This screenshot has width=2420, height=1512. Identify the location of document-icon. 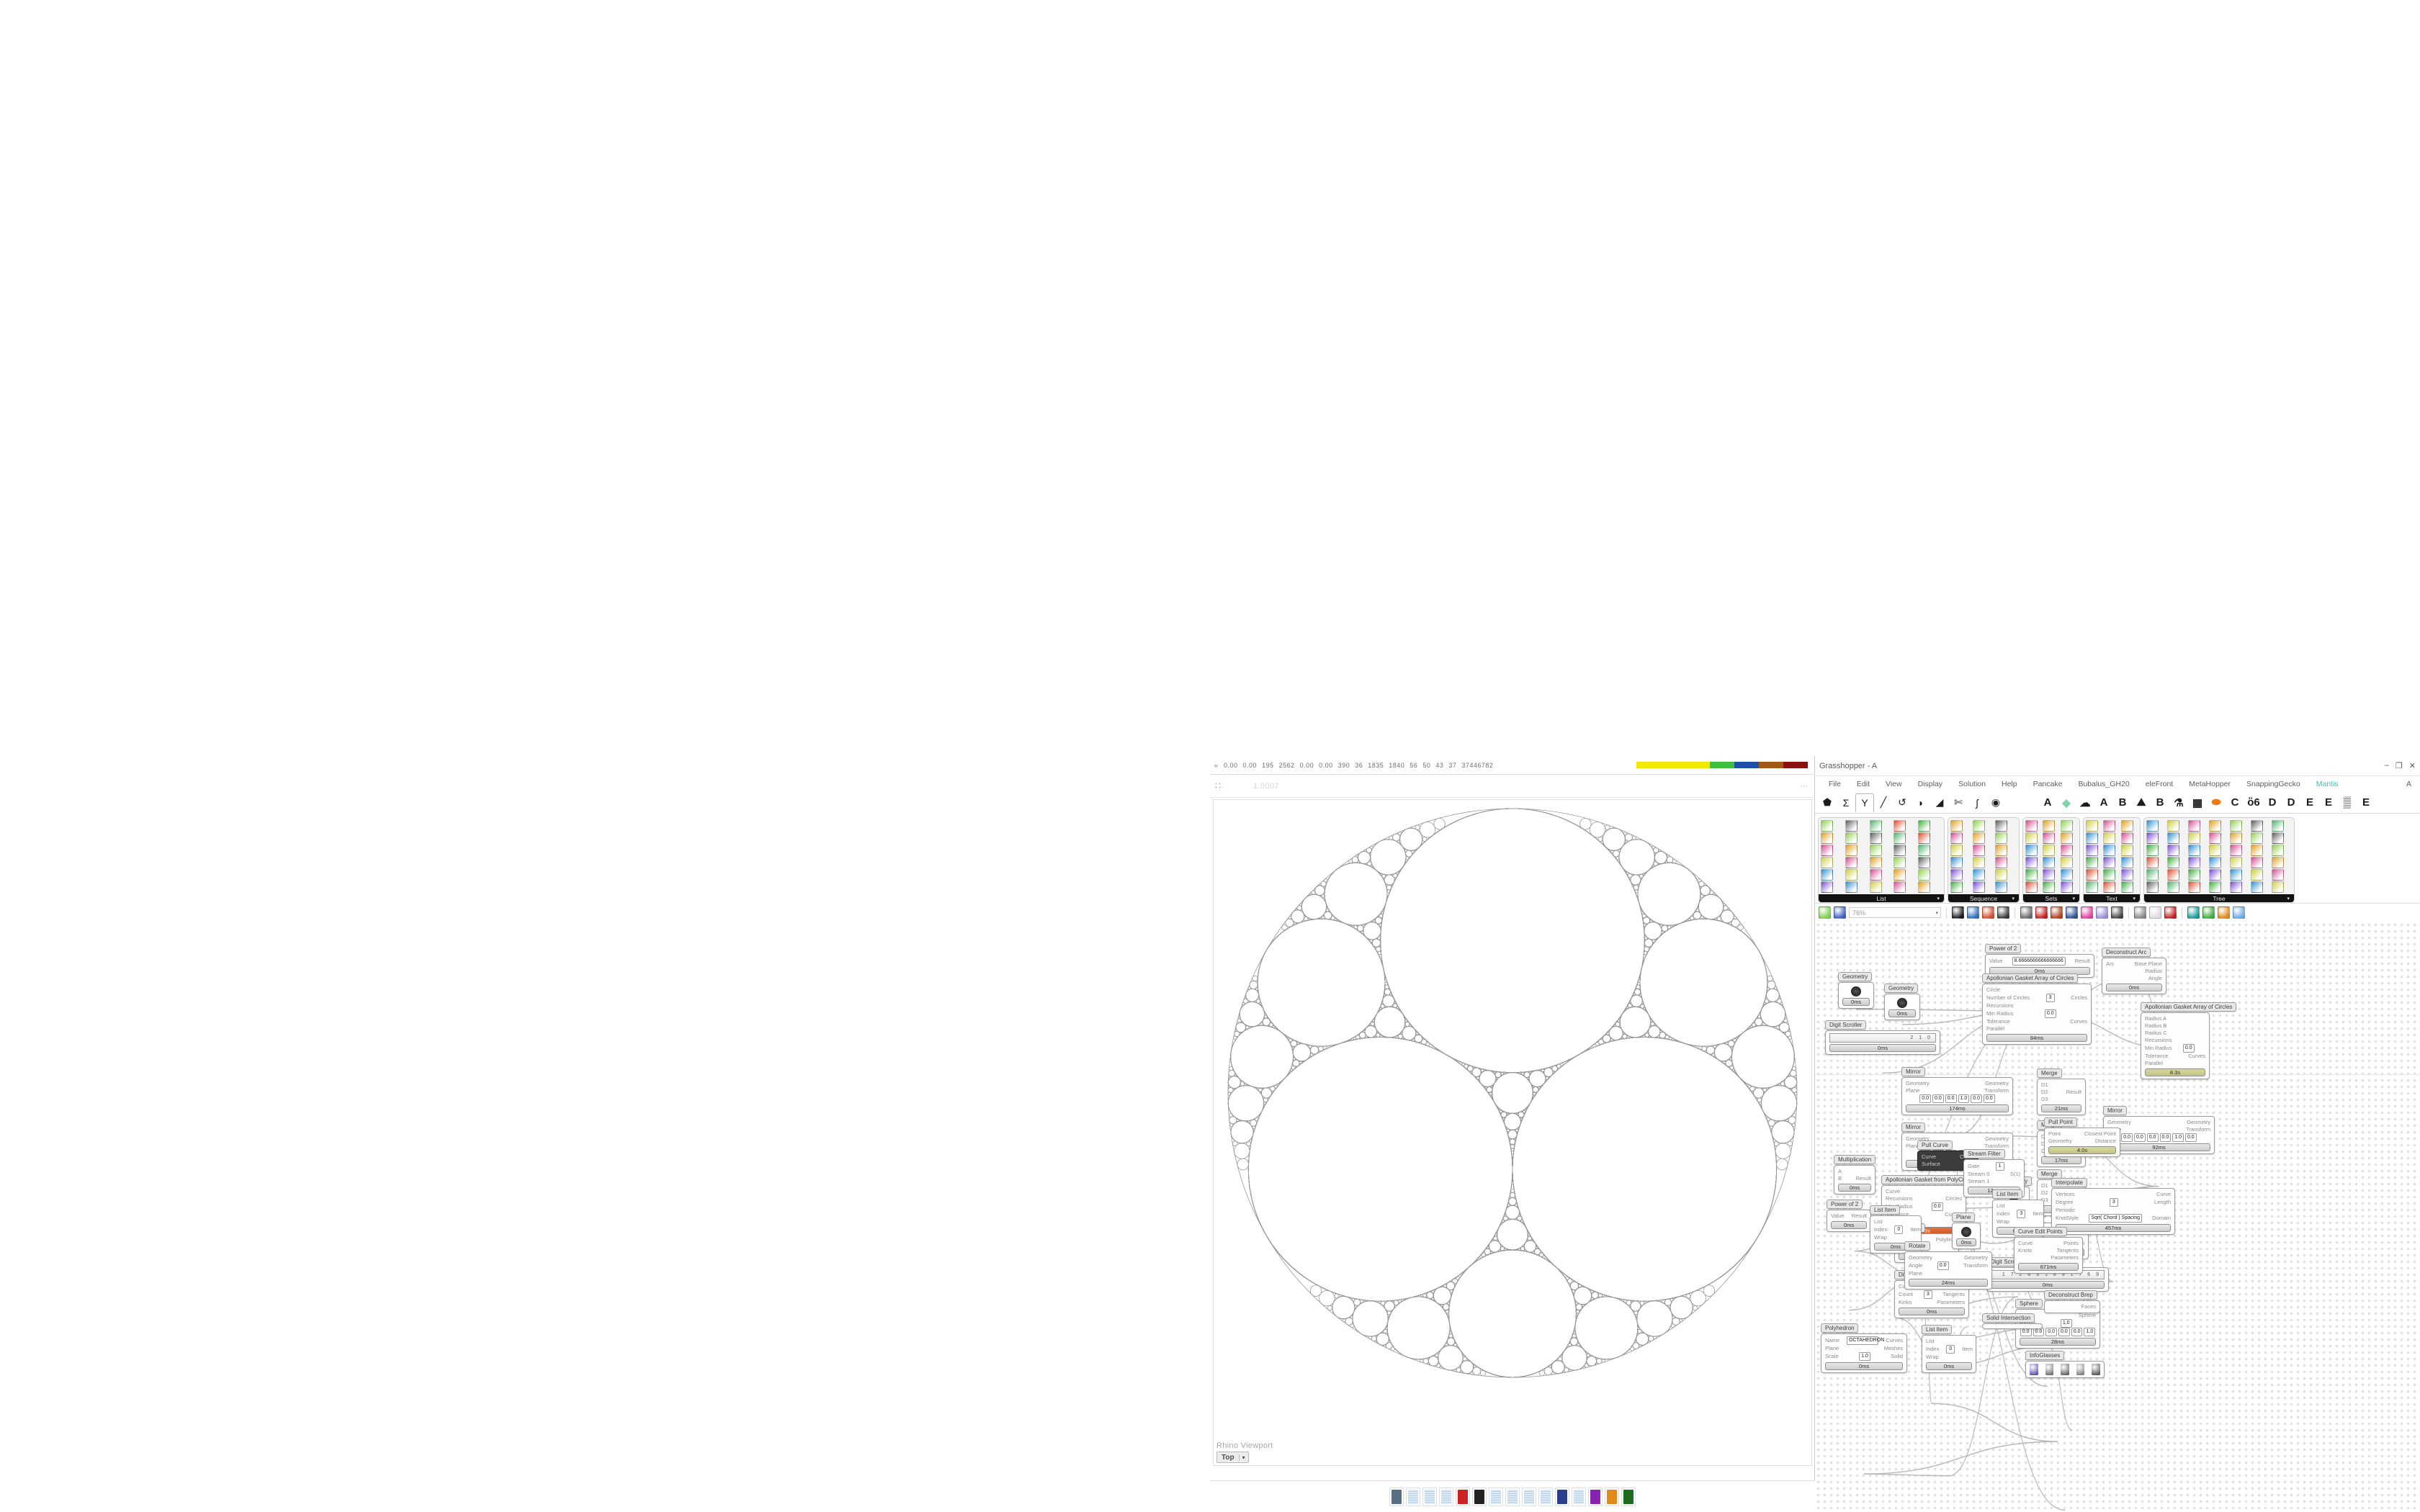
(1446, 1496).